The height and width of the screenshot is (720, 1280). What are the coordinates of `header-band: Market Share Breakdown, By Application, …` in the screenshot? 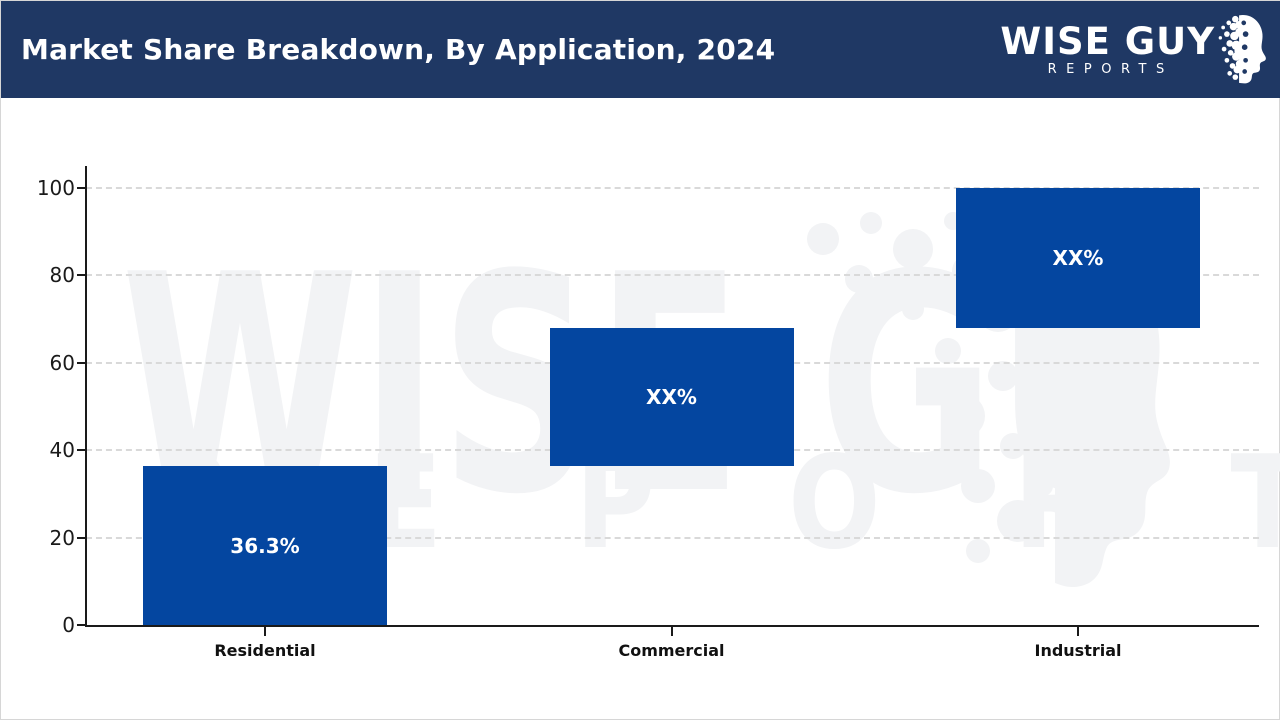 It's located at (640, 49).